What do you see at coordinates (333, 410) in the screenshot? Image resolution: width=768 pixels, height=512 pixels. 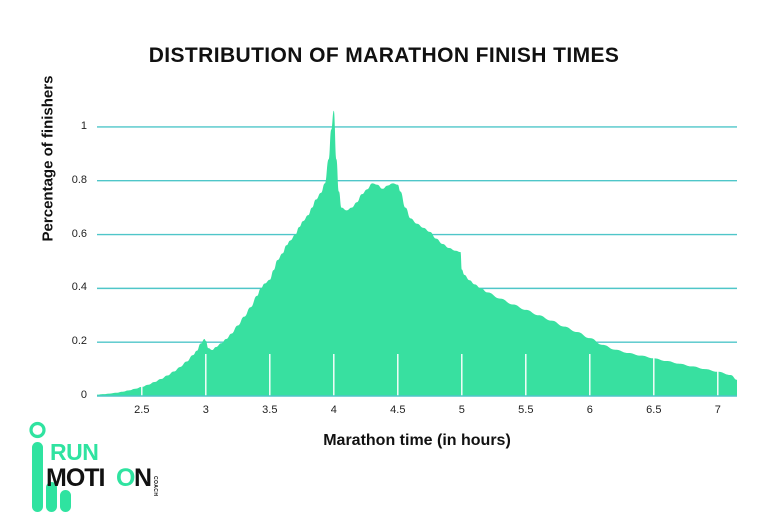 I see `x-tick-label: 4` at bounding box center [333, 410].